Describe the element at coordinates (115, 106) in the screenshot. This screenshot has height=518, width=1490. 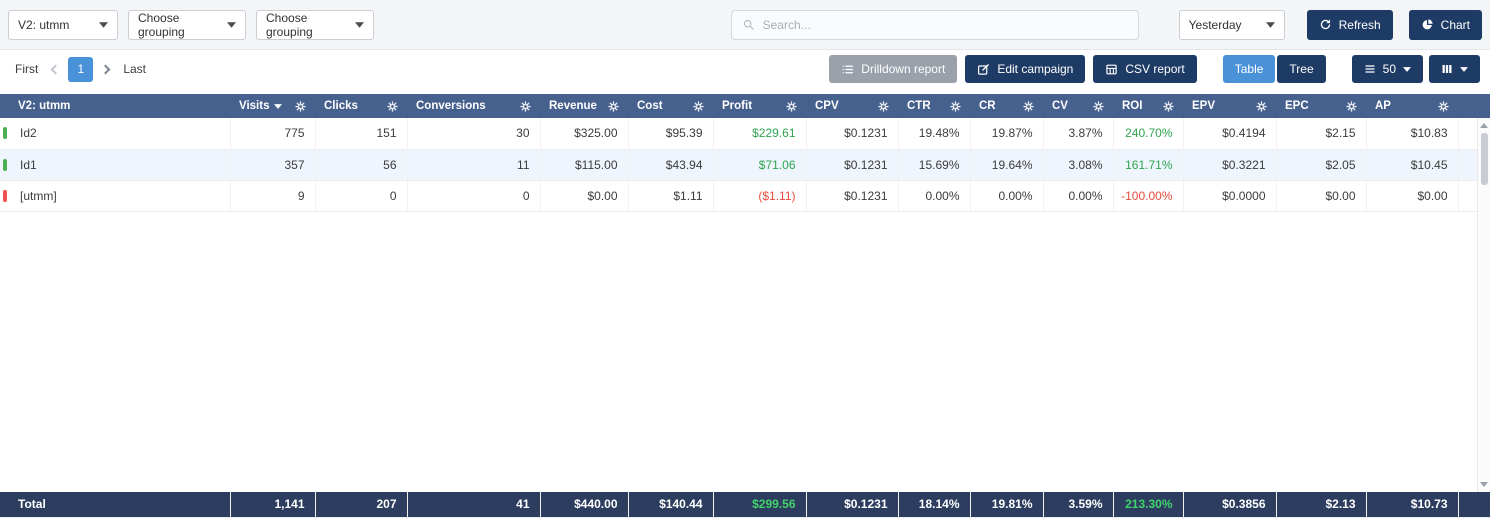
I see `col-header-name: V2: utmm` at that location.